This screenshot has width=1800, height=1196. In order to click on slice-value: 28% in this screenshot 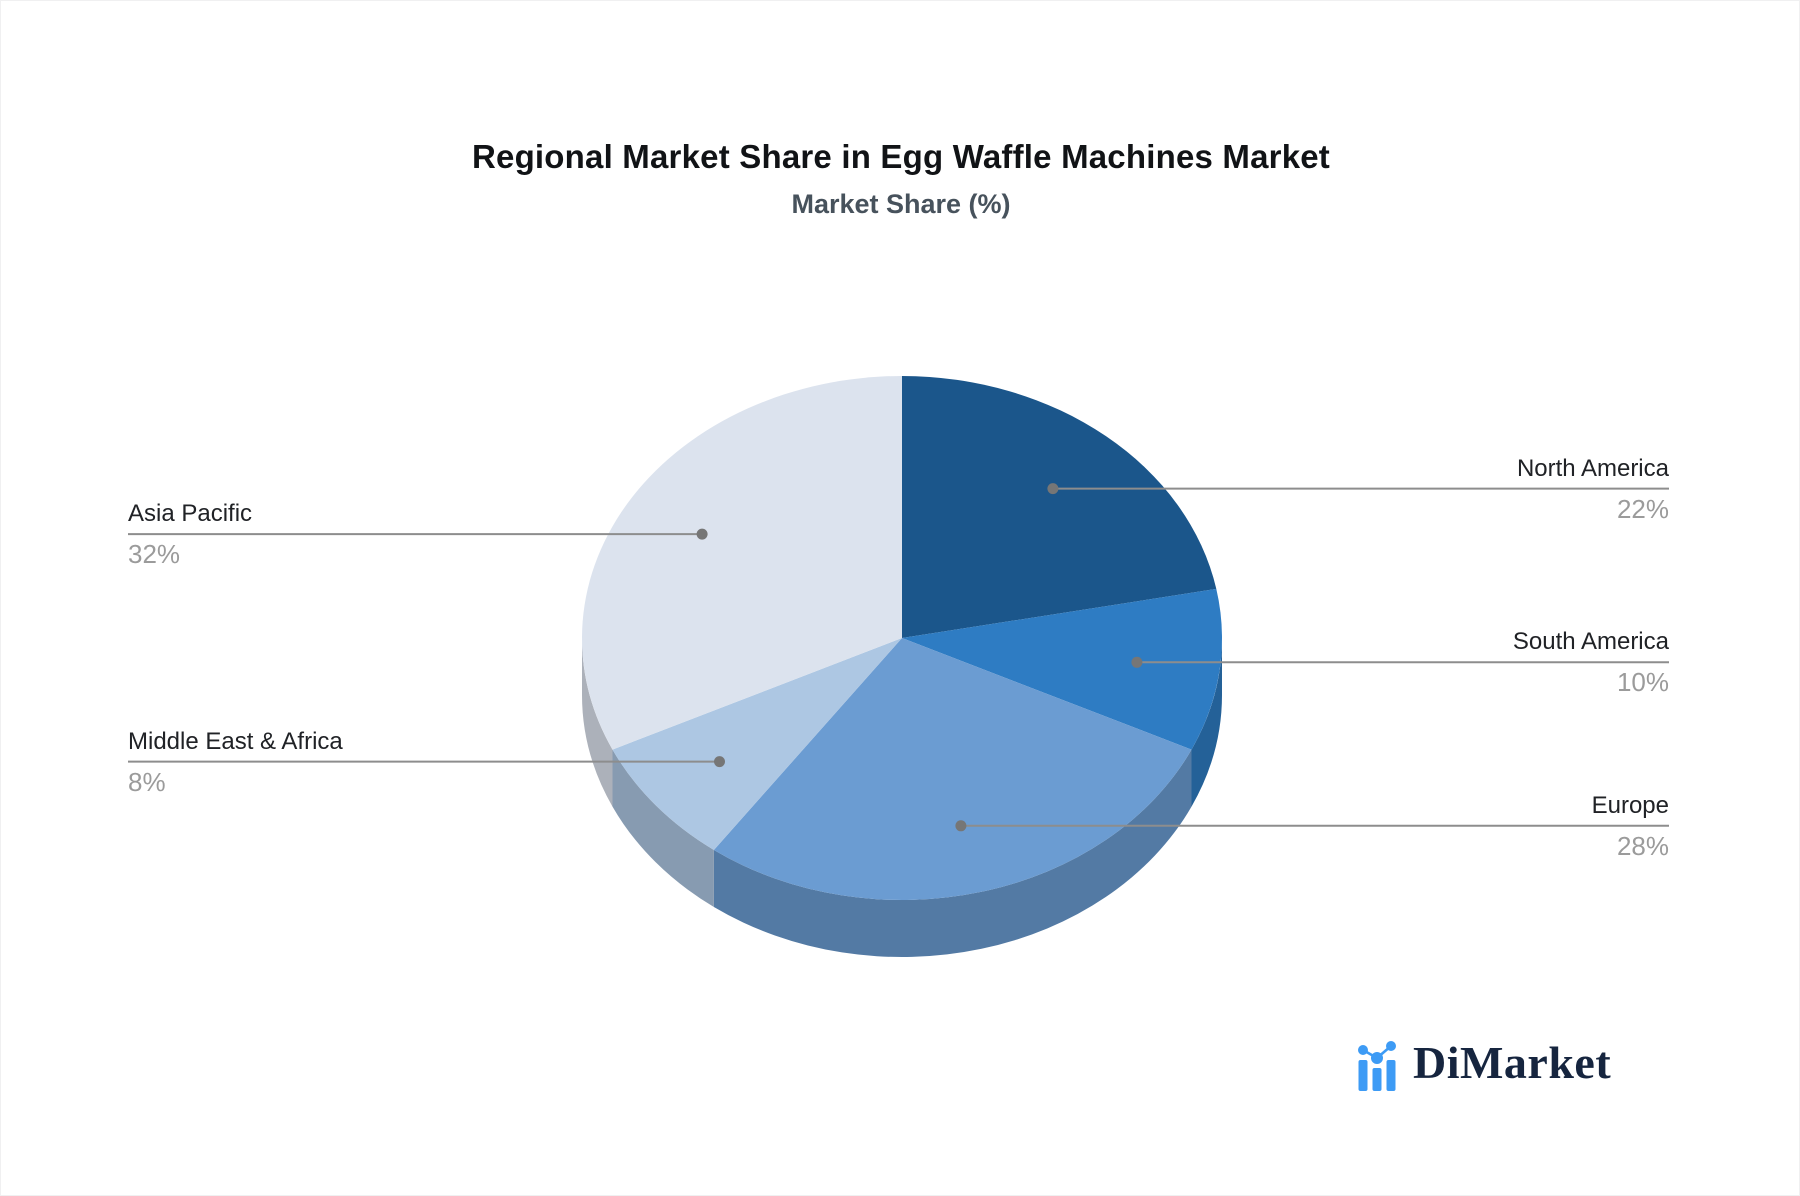, I will do `click(1642, 845)`.